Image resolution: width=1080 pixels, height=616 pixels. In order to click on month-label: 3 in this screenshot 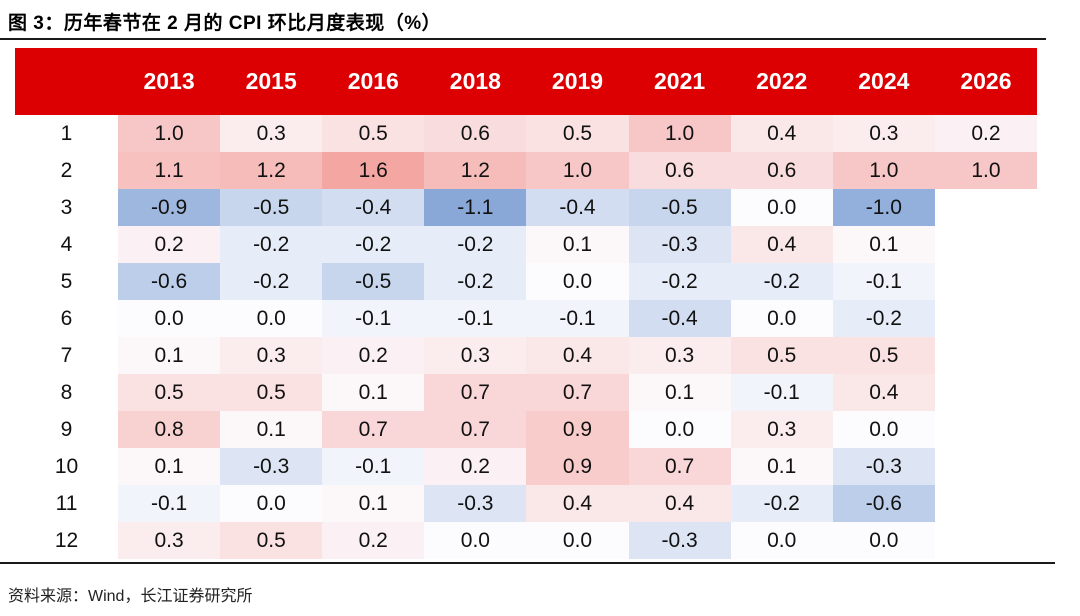, I will do `click(66, 207)`.